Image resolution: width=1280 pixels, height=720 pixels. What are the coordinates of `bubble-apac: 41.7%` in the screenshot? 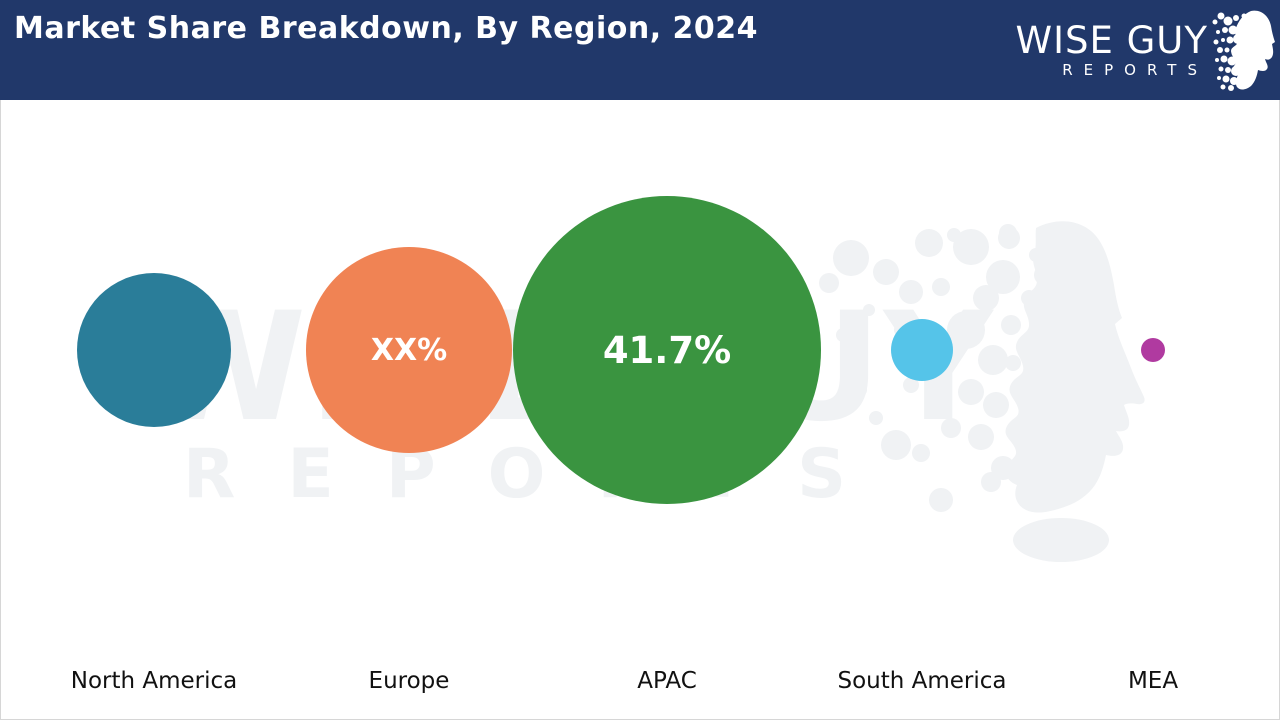 It's located at (667, 350).